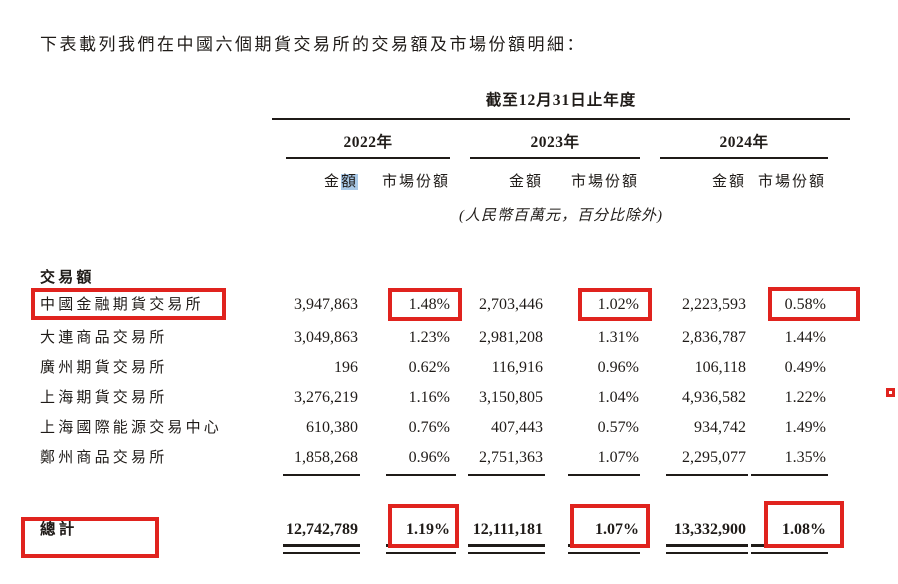 Image resolution: width=898 pixels, height=584 pixels. Describe the element at coordinates (346, 367) in the screenshot. I see `cell-2022-amount: 196` at that location.